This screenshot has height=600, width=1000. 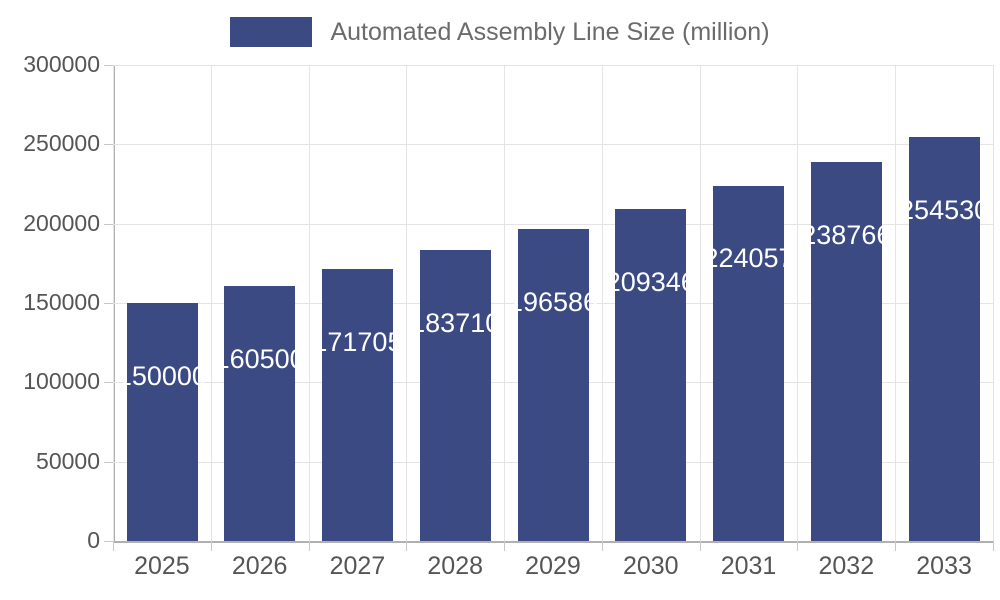 What do you see at coordinates (553, 385) in the screenshot?
I see `bar-2029` at bounding box center [553, 385].